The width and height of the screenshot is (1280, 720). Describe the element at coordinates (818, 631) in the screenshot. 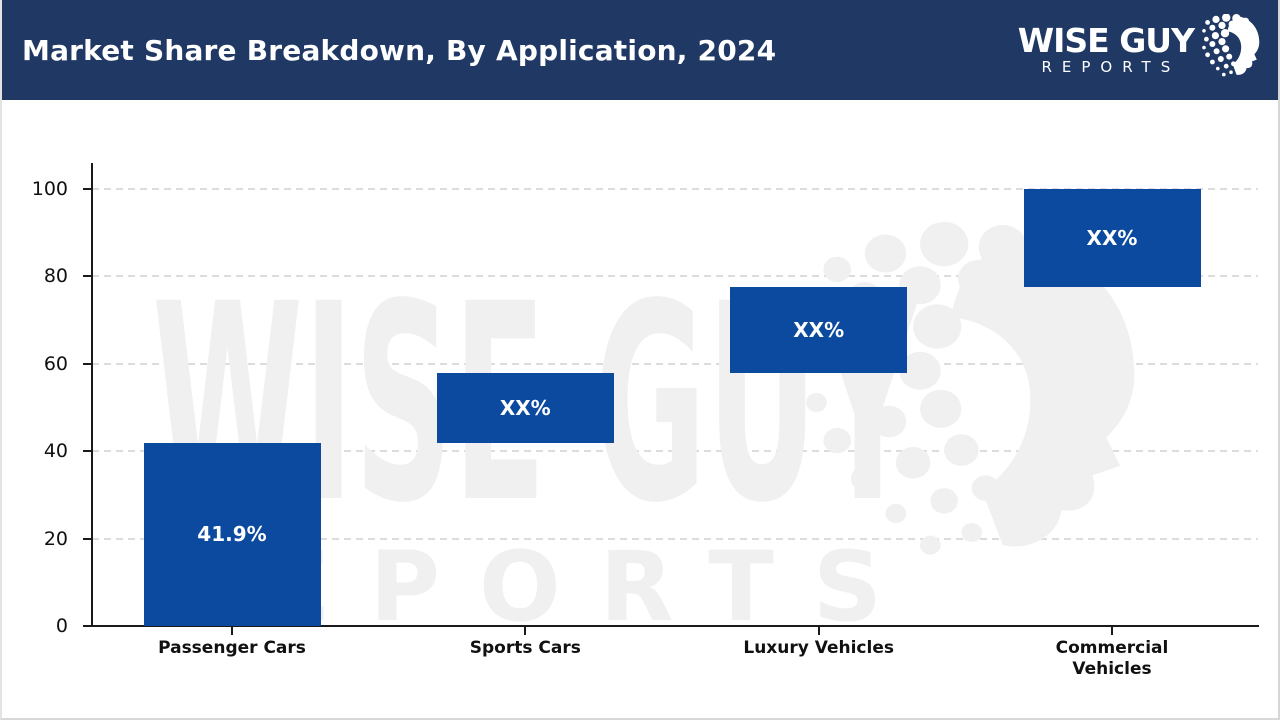

I see `x-tick-mark-luxury-vehicles` at that location.